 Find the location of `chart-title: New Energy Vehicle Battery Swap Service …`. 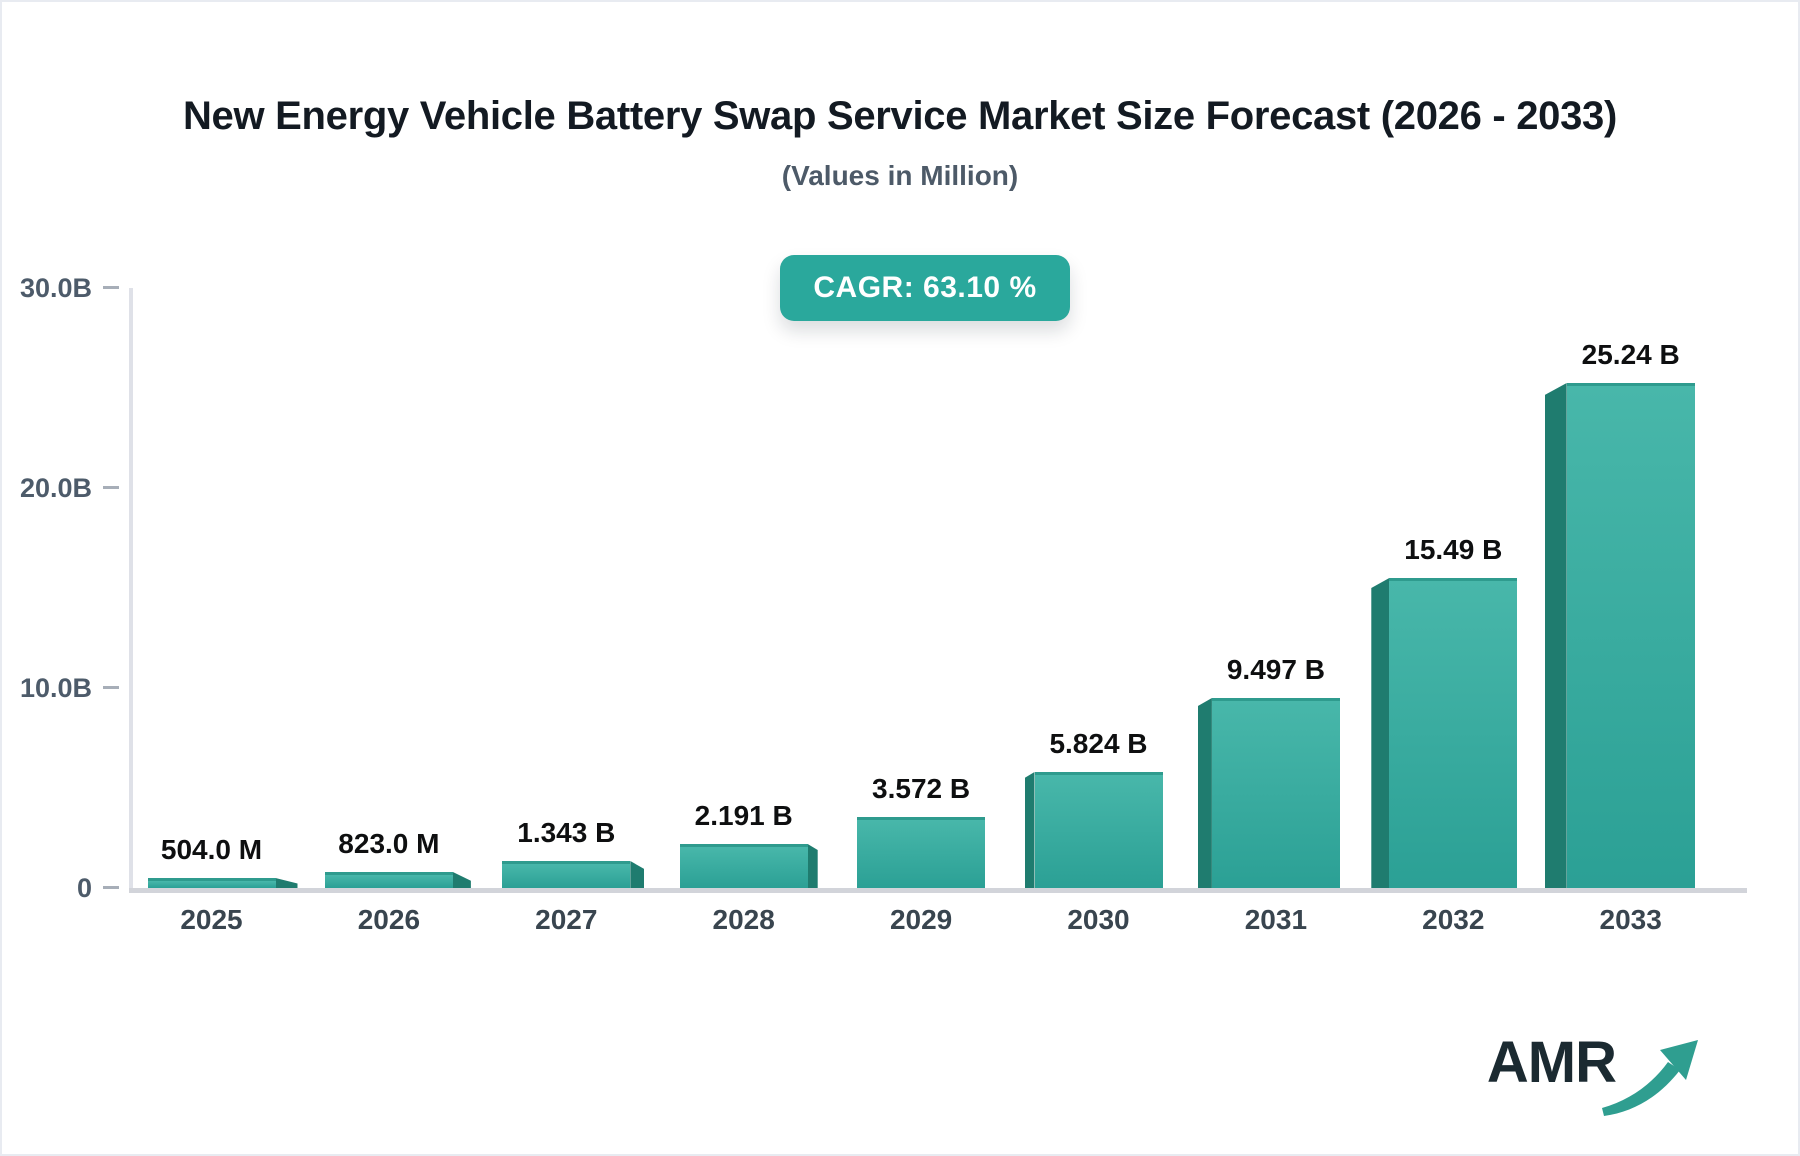

chart-title: New Energy Vehicle Battery Swap Service … is located at coordinates (900, 116).